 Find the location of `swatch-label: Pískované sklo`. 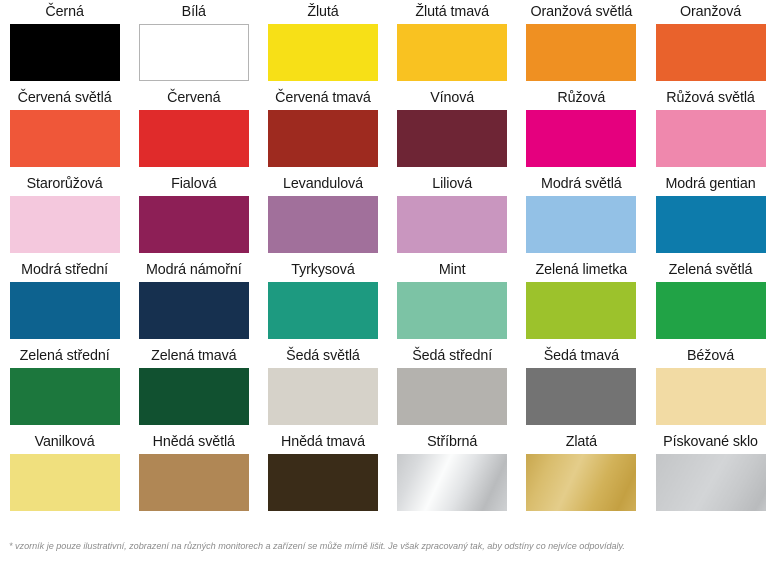

swatch-label: Pískované sklo is located at coordinates (710, 441).